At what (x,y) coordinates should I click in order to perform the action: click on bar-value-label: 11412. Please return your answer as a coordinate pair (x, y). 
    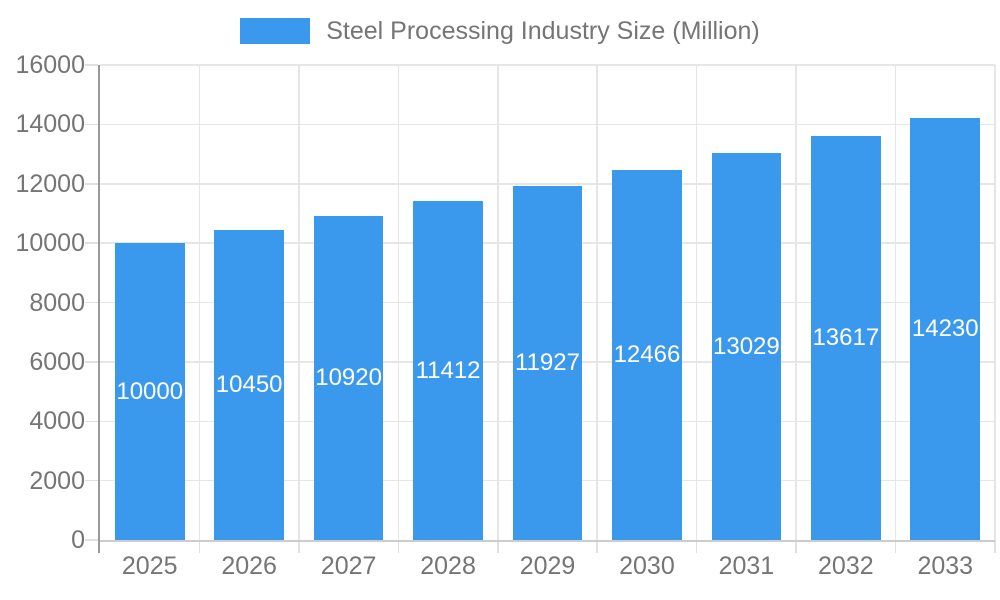
    Looking at the image, I should click on (448, 370).